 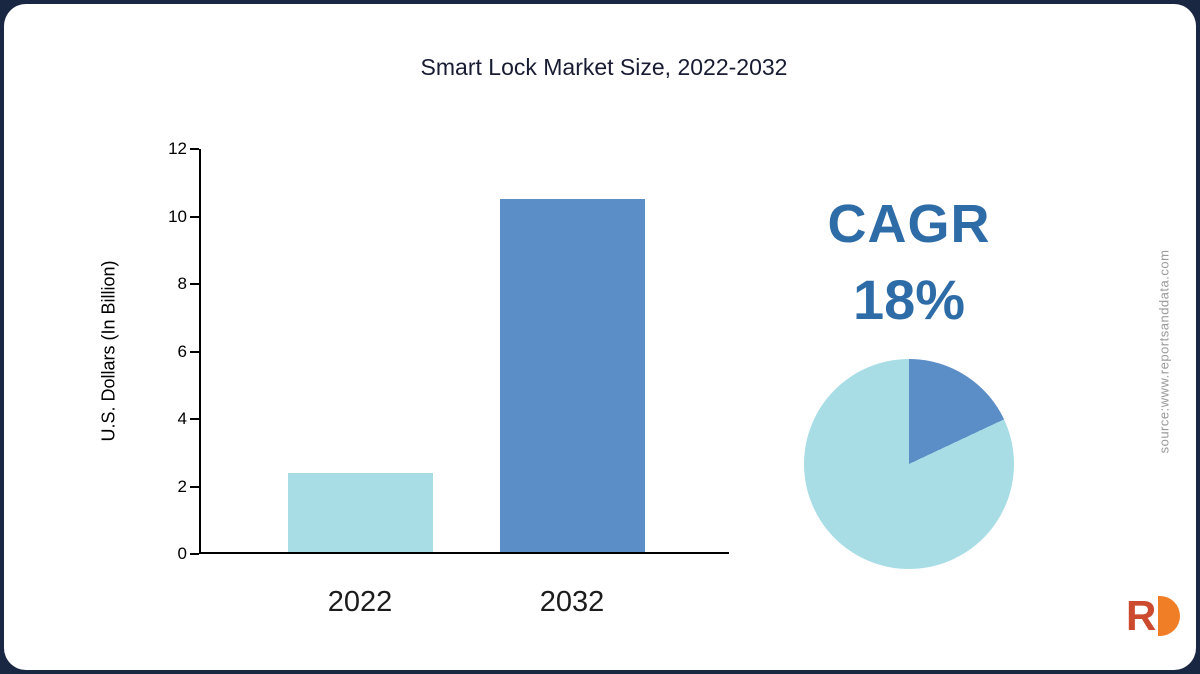 What do you see at coordinates (909, 262) in the screenshot?
I see `cagr-annotation: CAGR 18%` at bounding box center [909, 262].